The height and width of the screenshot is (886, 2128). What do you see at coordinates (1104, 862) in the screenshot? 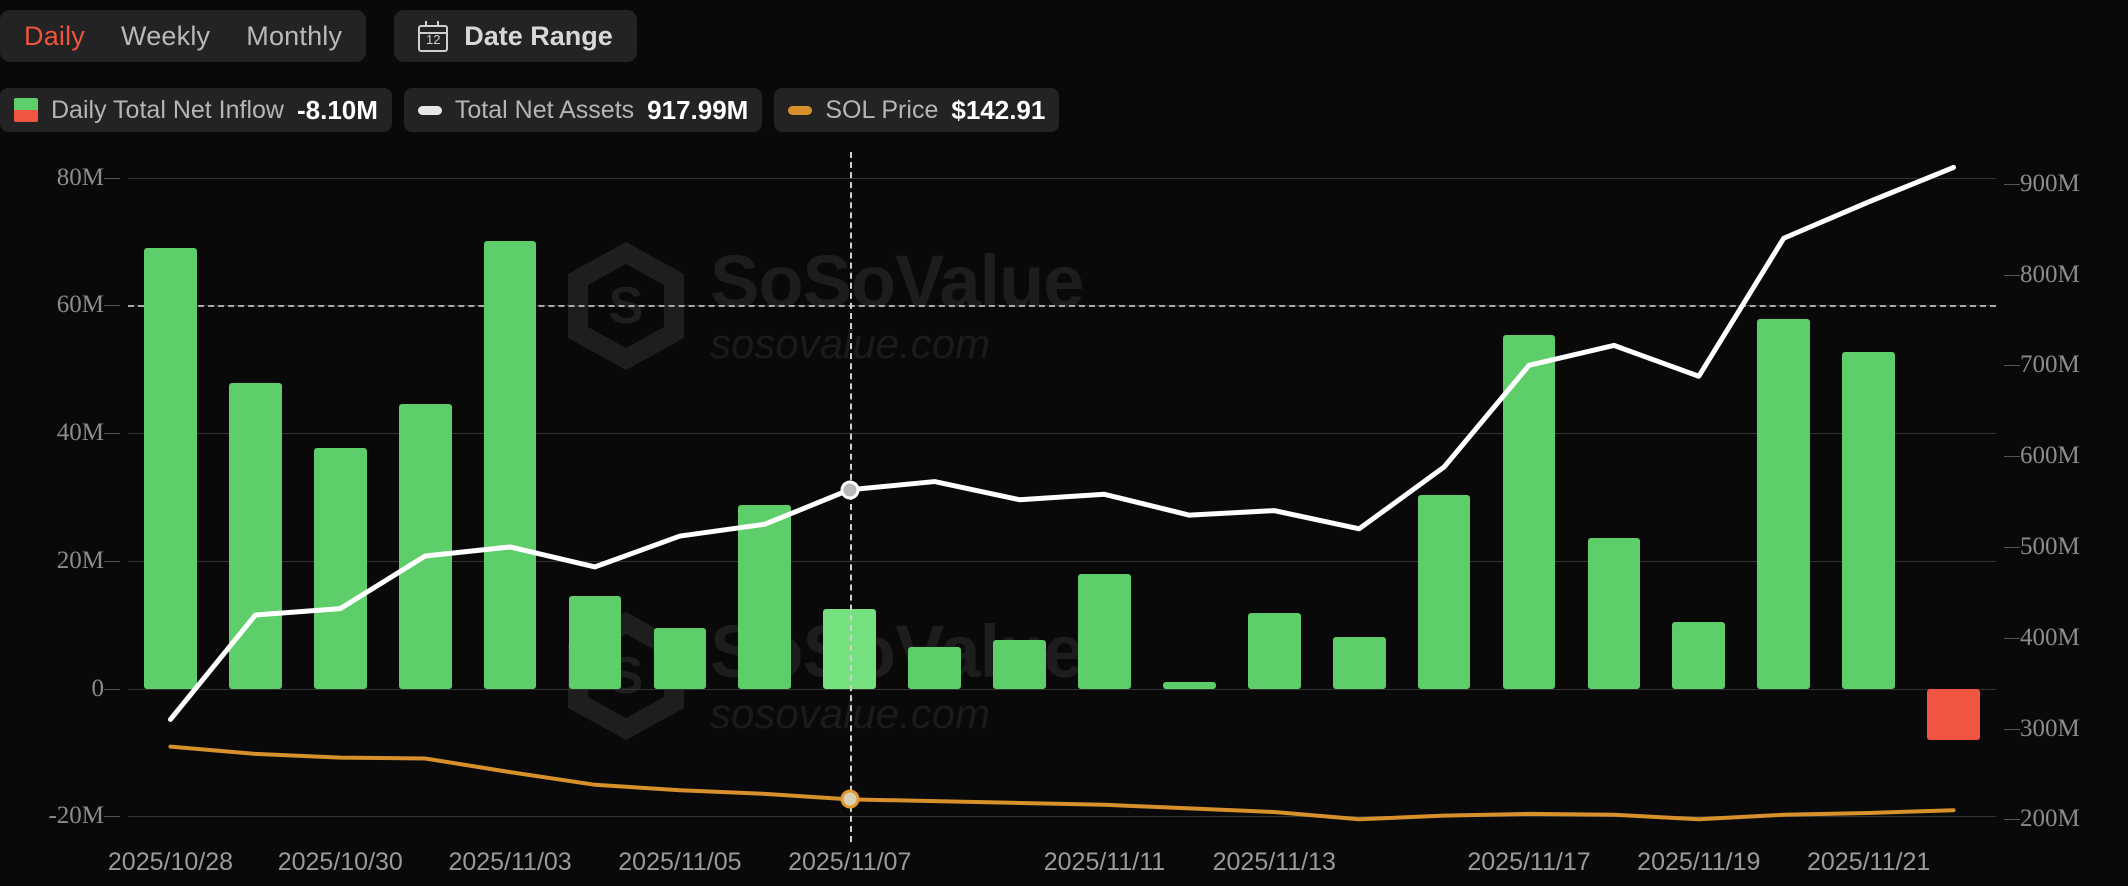
I see `x-tick-label: 2025/11/11` at bounding box center [1104, 862].